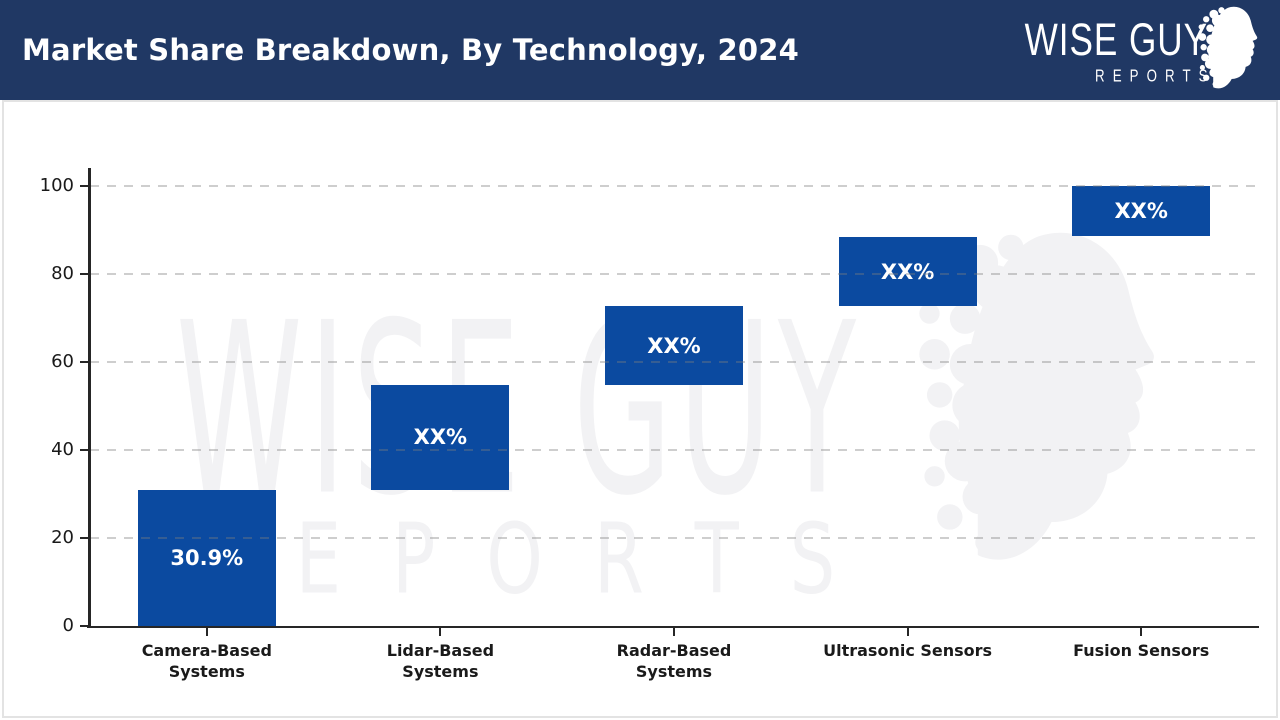 The image size is (1280, 720). I want to click on bar-camera-based-systems: 30.9%, so click(206, 558).